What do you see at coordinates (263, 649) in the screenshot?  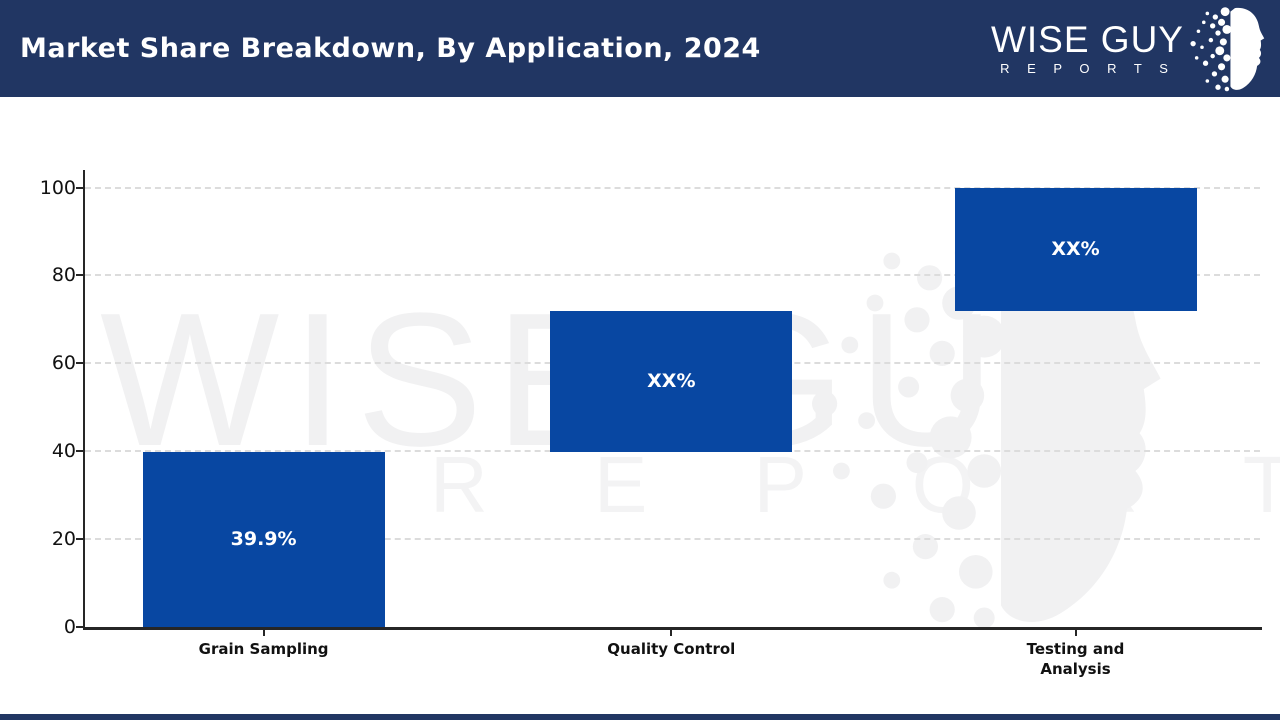 I see `x-category-label: Grain Sampling` at bounding box center [263, 649].